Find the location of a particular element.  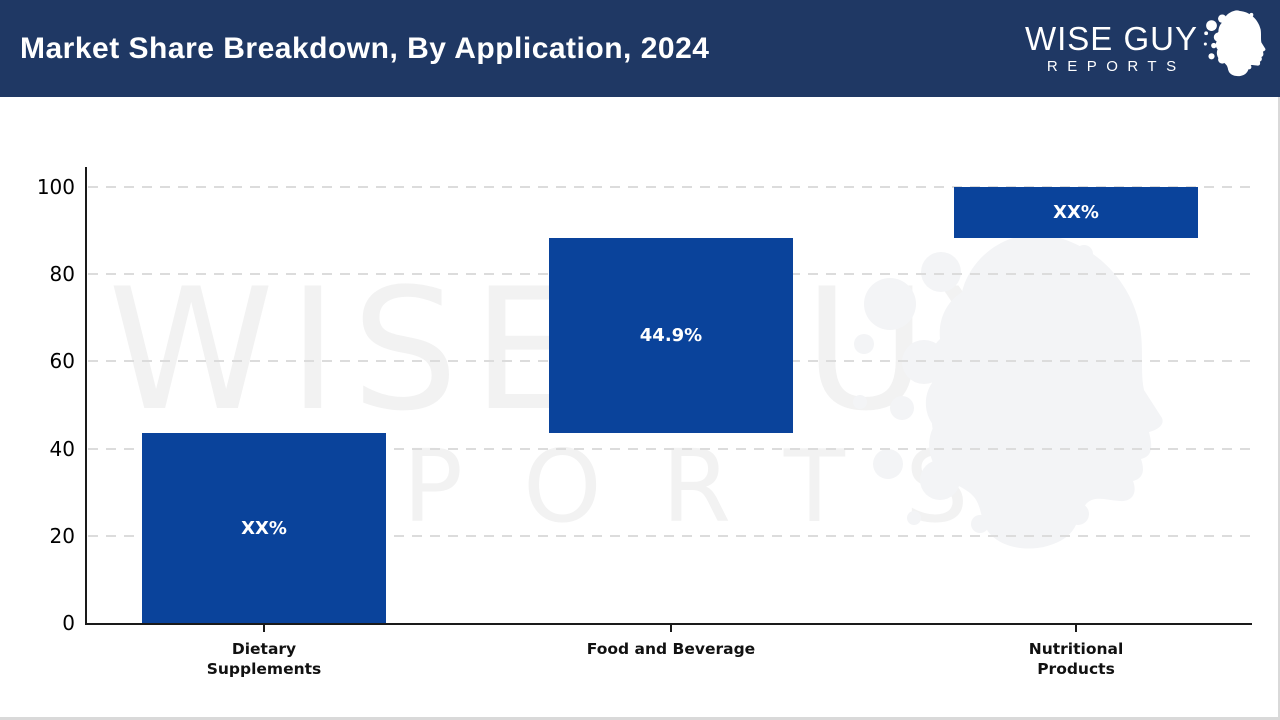

logo-text: WISE GUY REPORTS is located at coordinates (1111, 48).